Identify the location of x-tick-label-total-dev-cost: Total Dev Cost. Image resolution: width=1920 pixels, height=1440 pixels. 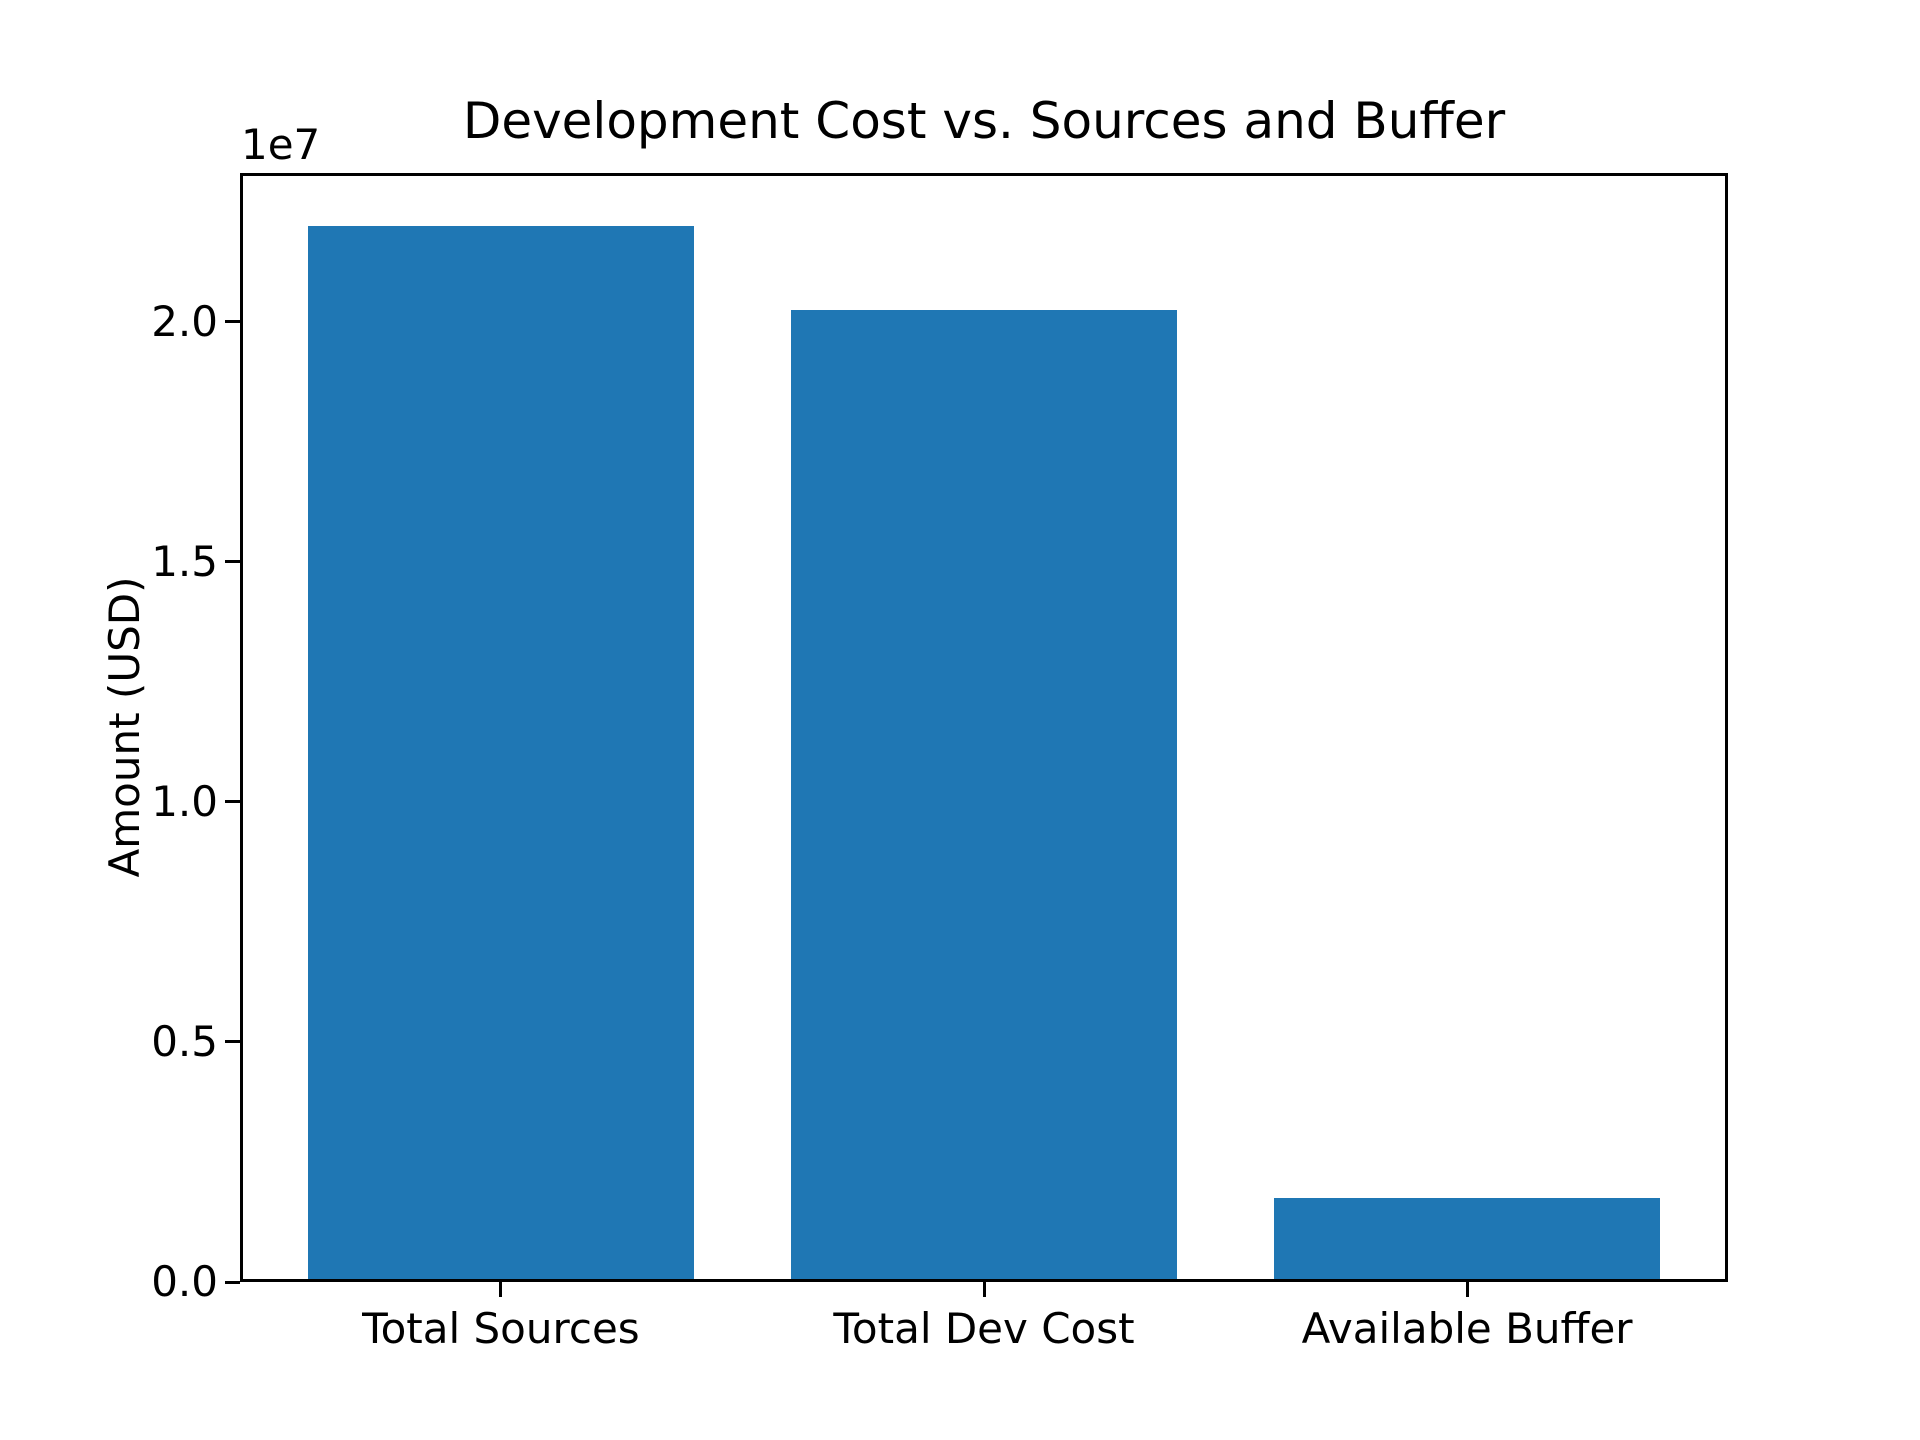
(984, 1328).